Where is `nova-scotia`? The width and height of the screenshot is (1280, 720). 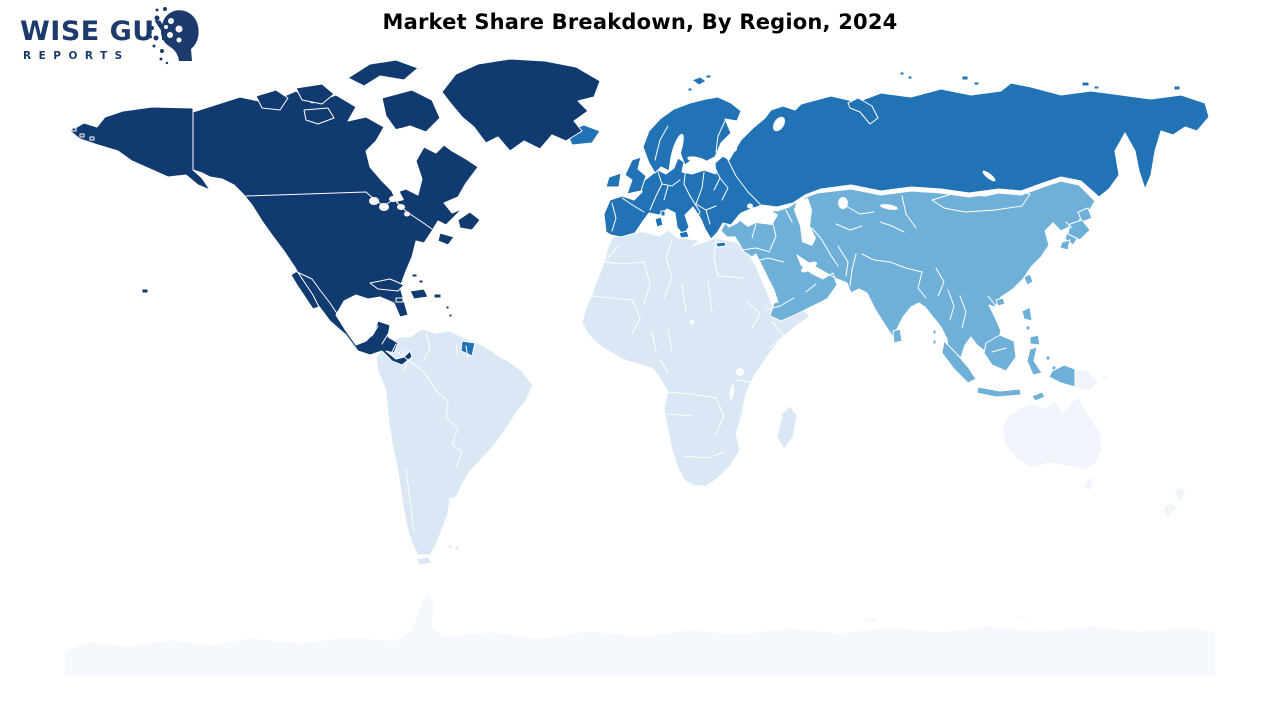
nova-scotia is located at coordinates (446, 239).